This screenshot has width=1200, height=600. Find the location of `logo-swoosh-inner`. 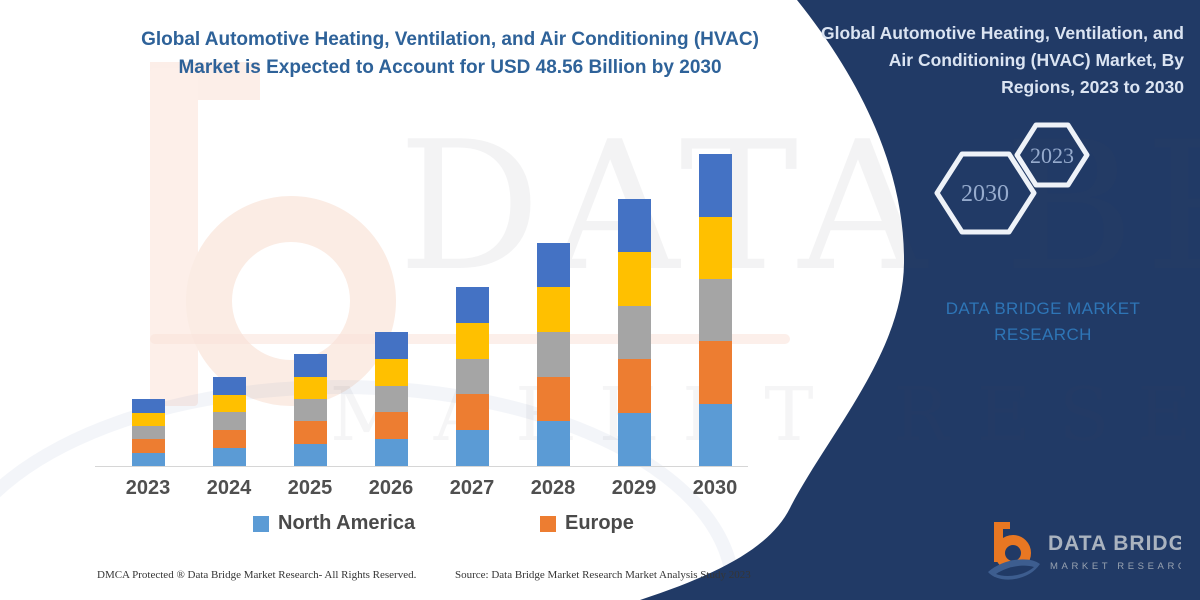

logo-swoosh-inner is located at coordinates (1015, 570).